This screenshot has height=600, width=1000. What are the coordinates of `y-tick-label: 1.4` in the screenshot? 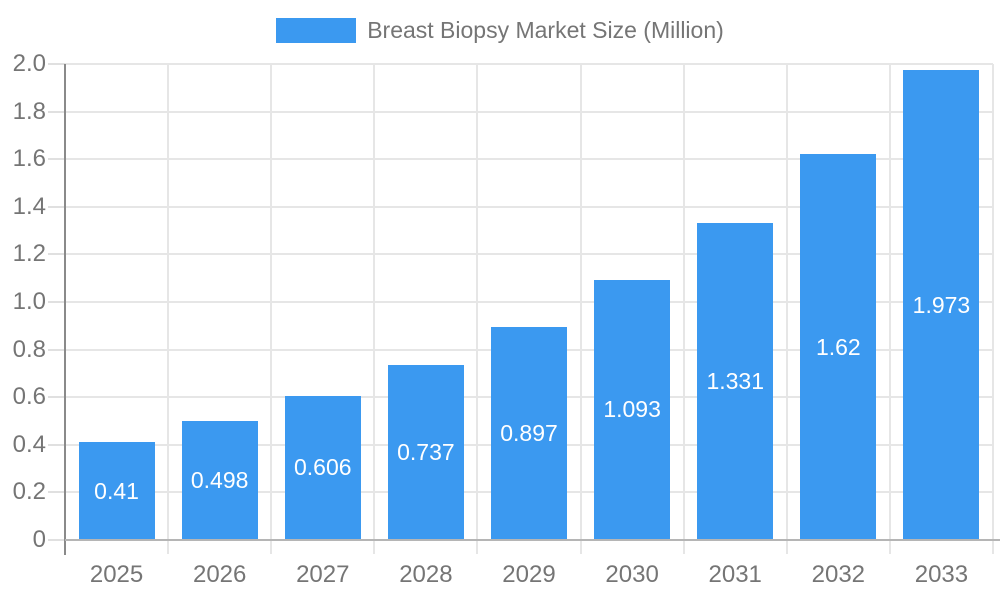 It's located at (29, 206).